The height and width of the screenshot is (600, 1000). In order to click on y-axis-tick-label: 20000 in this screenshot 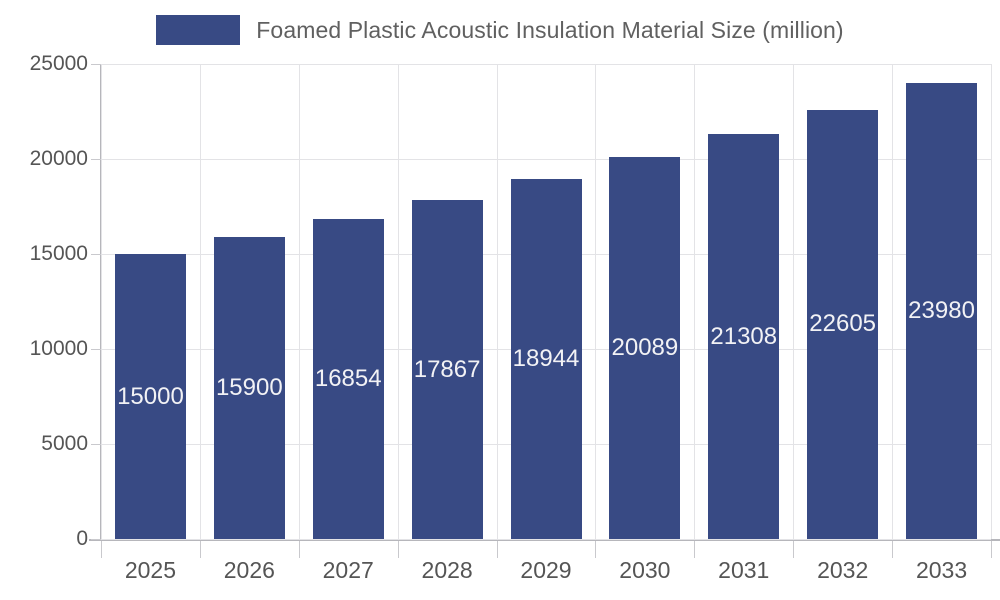, I will do `click(58, 158)`.